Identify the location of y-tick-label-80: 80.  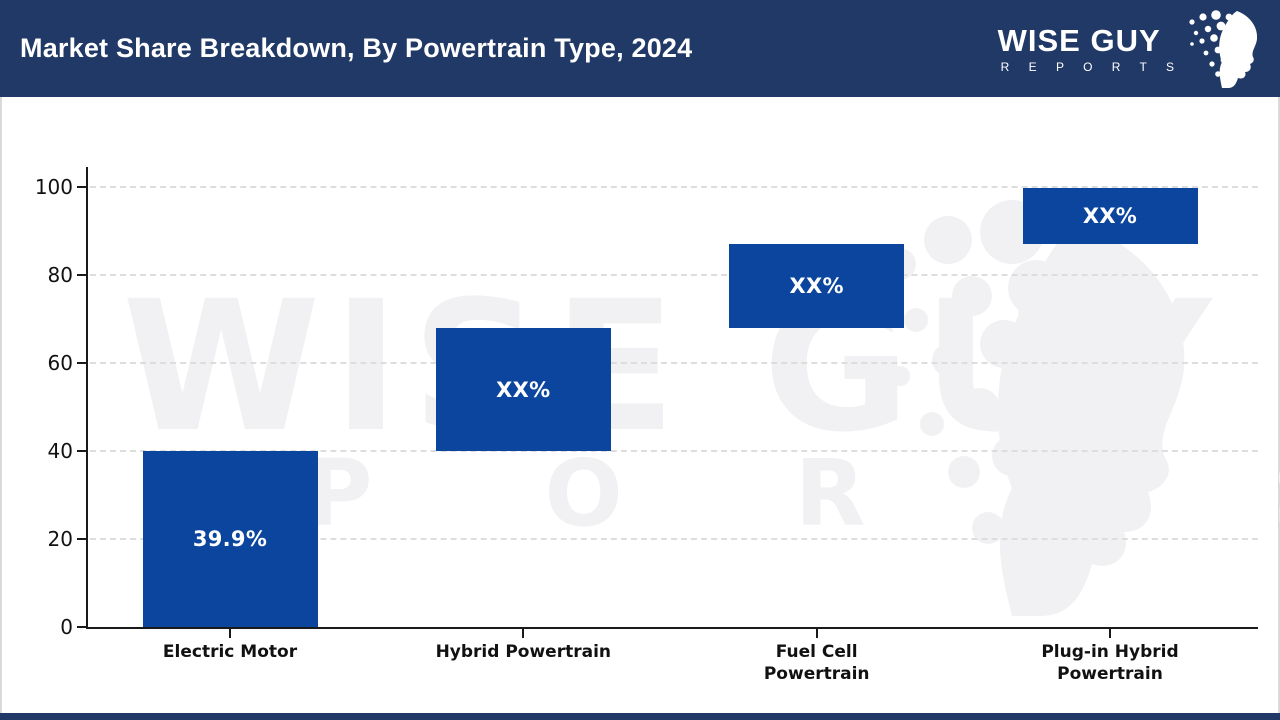
(60, 275).